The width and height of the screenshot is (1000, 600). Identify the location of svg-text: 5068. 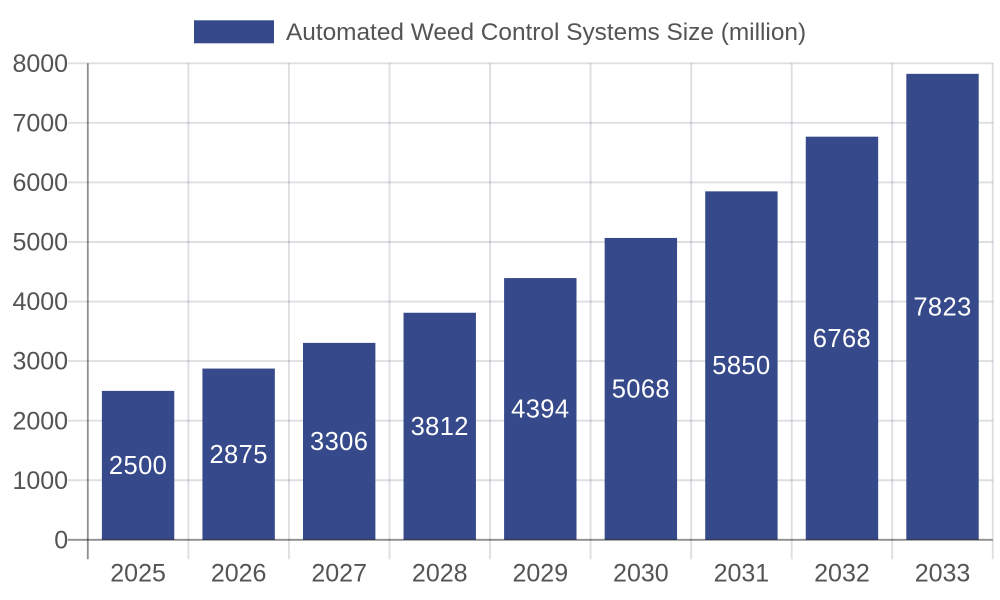
(641, 389).